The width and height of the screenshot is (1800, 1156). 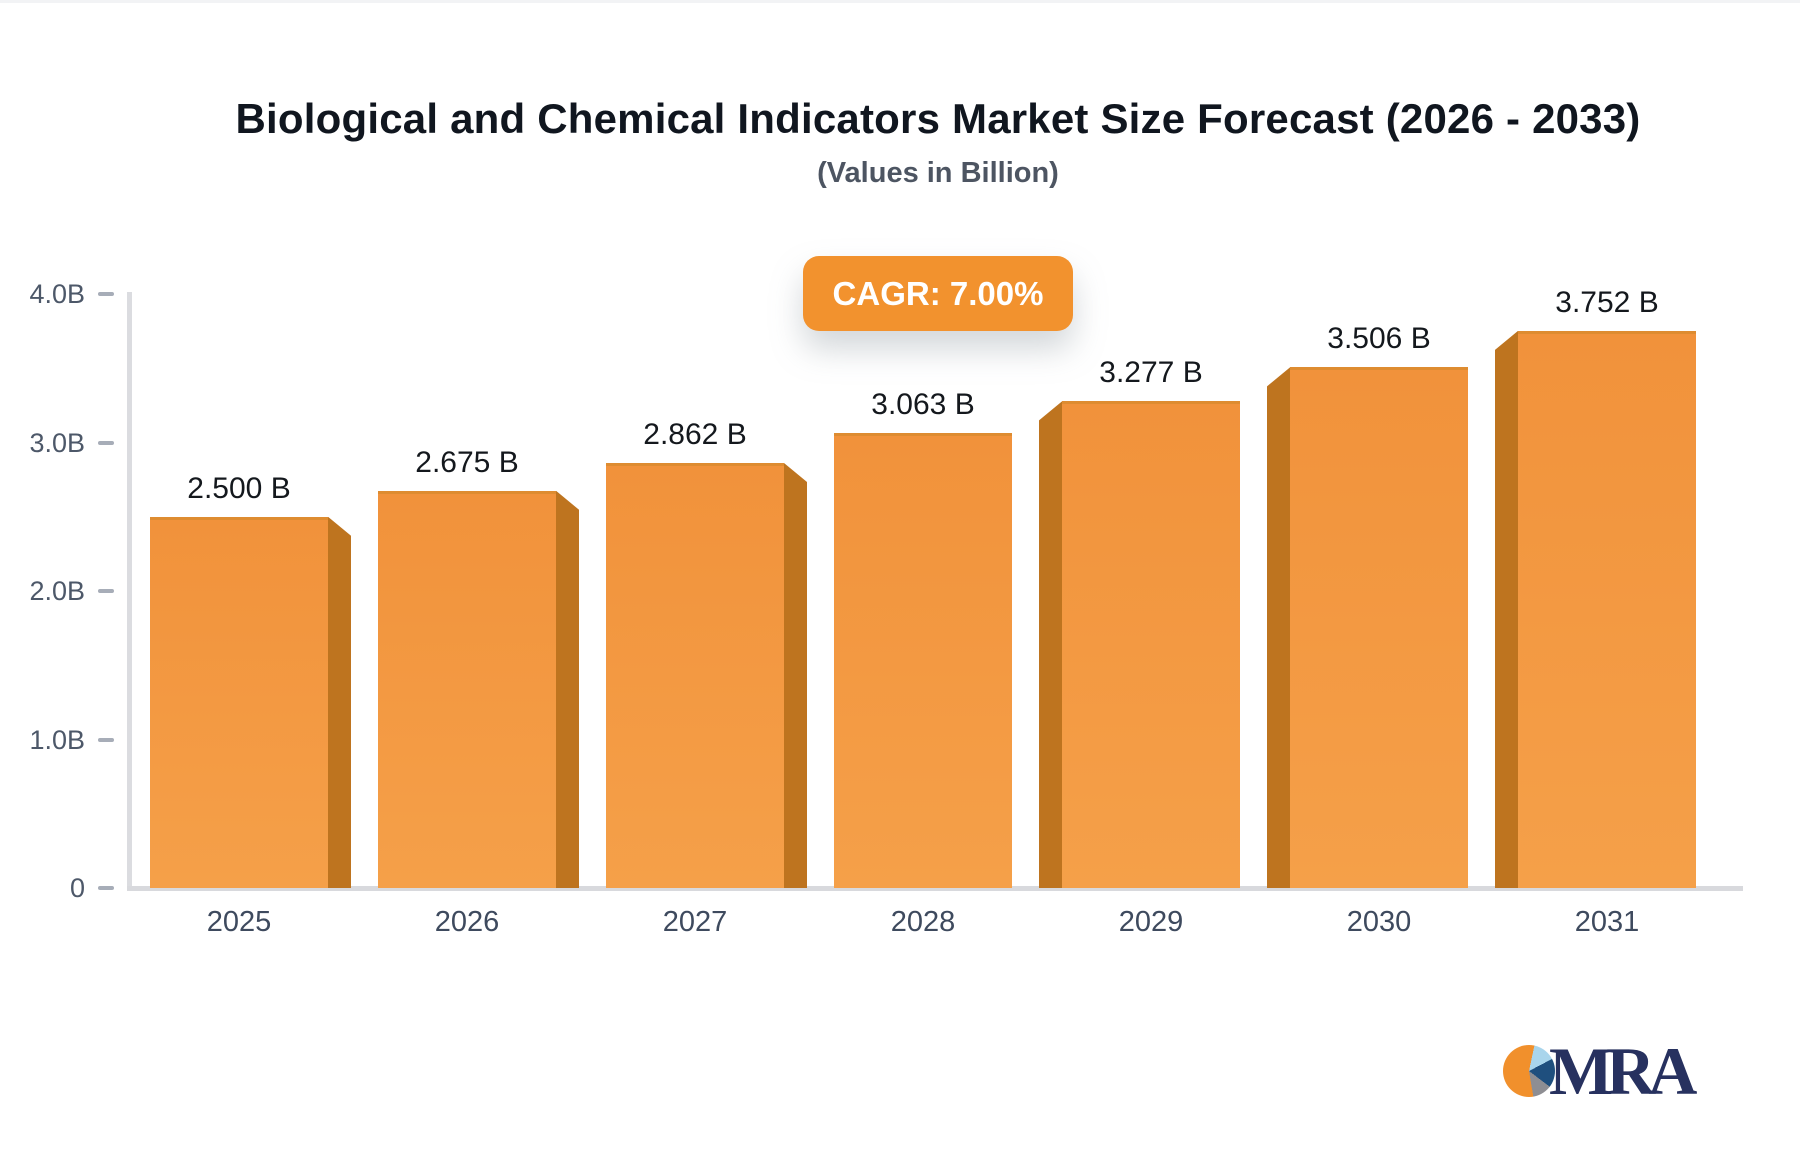 What do you see at coordinates (938, 293) in the screenshot?
I see `cagr-badge: CAGR: 7.00%` at bounding box center [938, 293].